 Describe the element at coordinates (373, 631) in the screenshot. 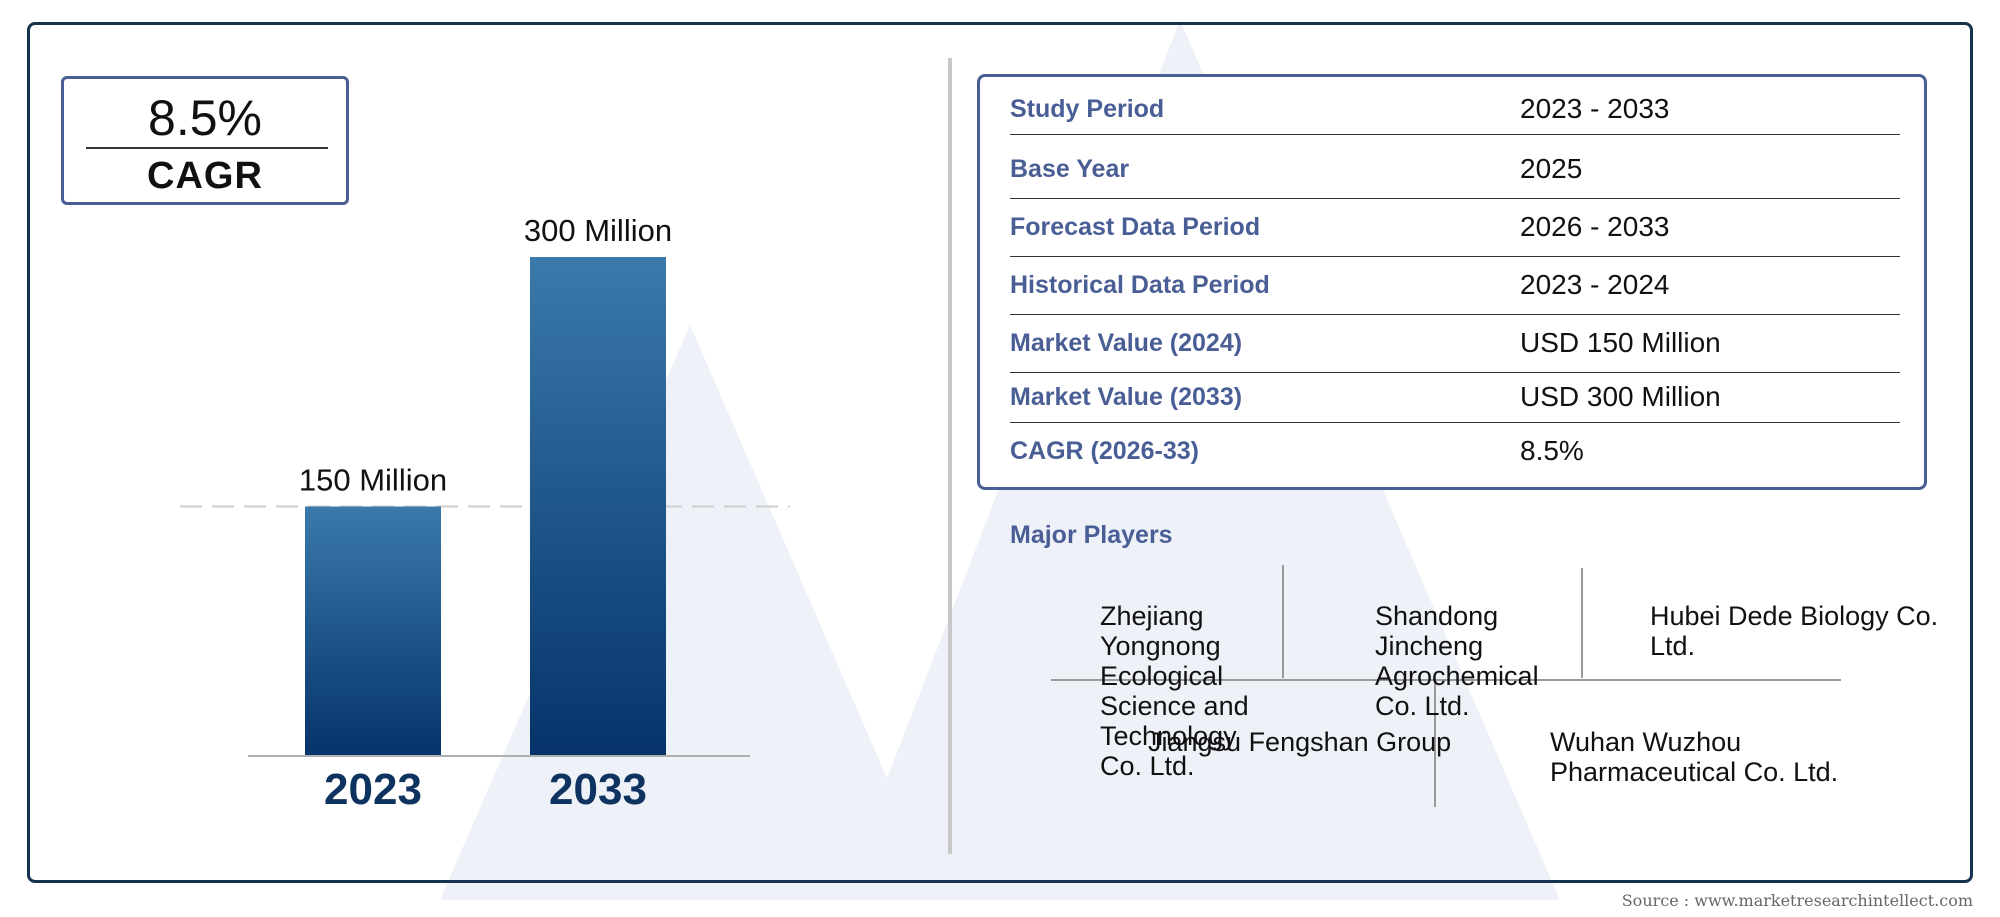

I see `bar-2023` at that location.